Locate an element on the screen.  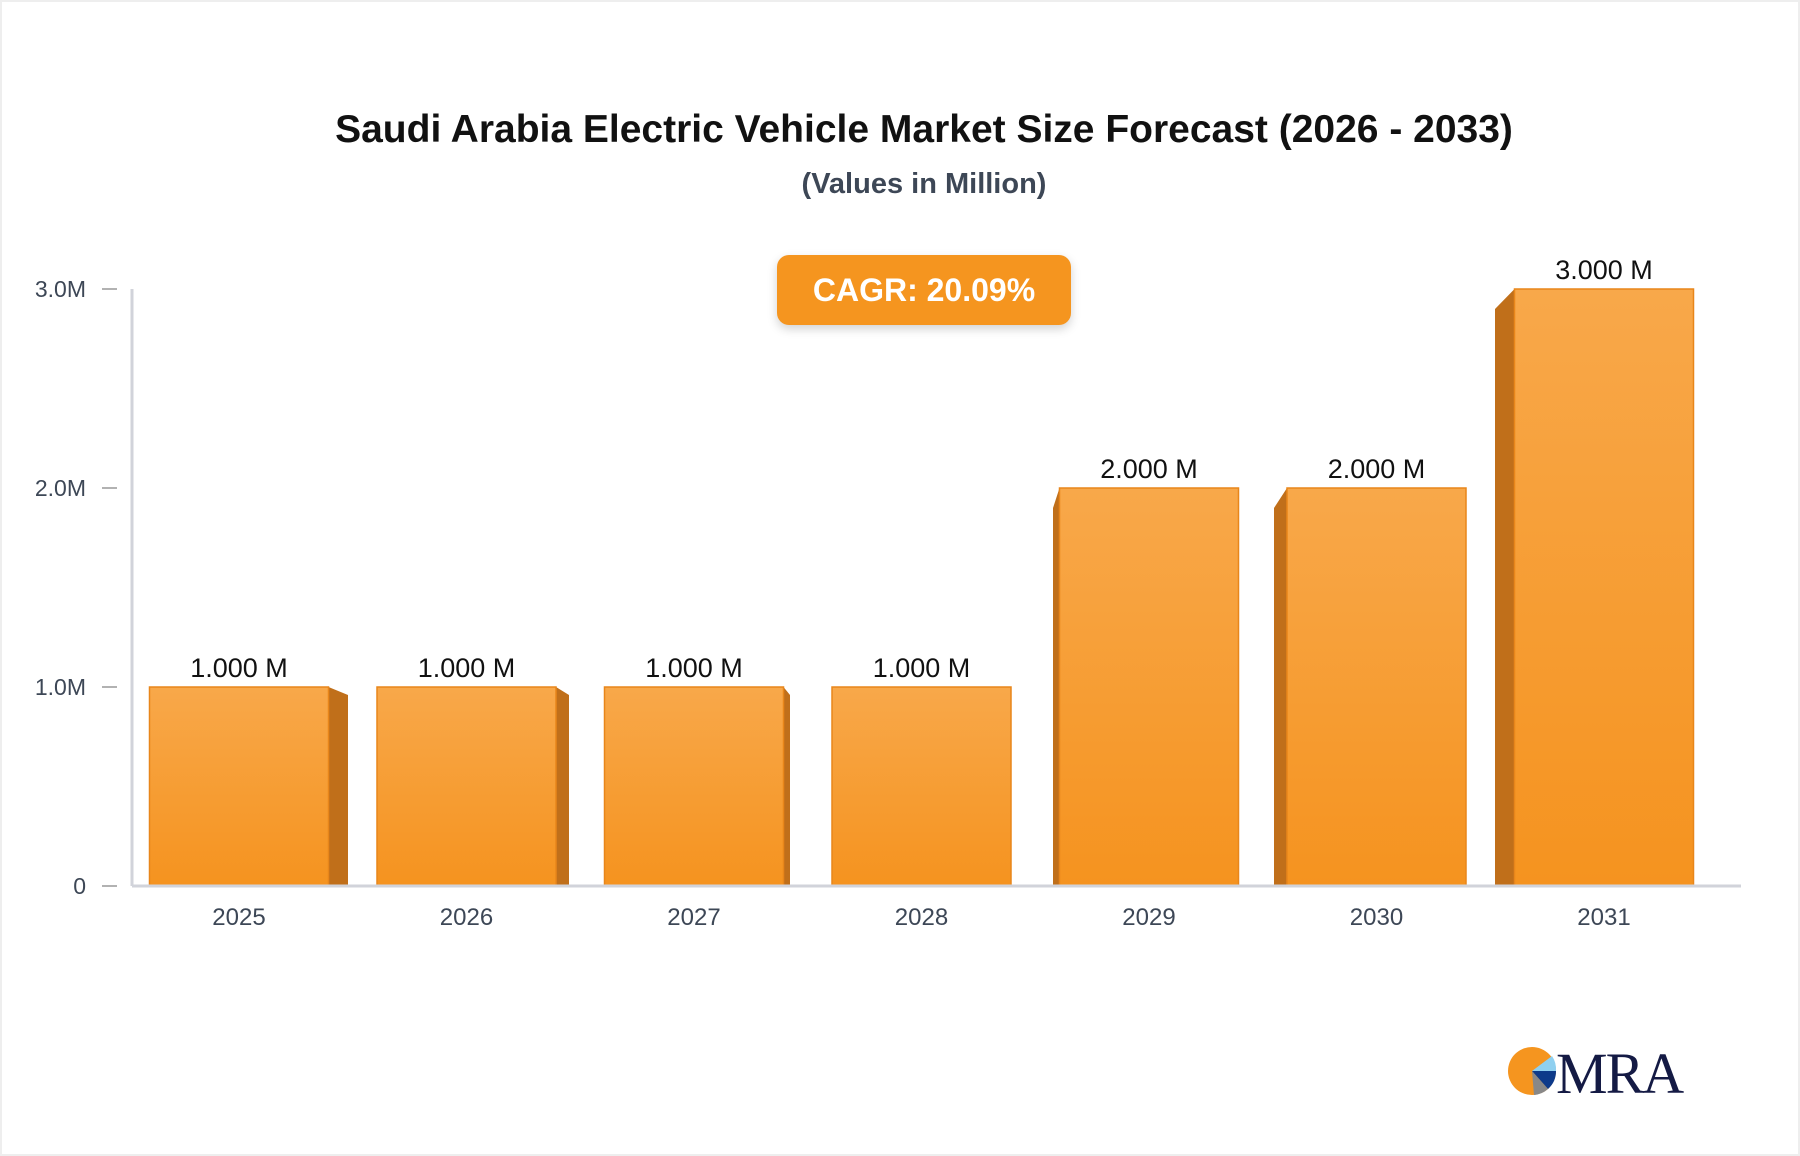
x-tick-label: 2030 is located at coordinates (1376, 917).